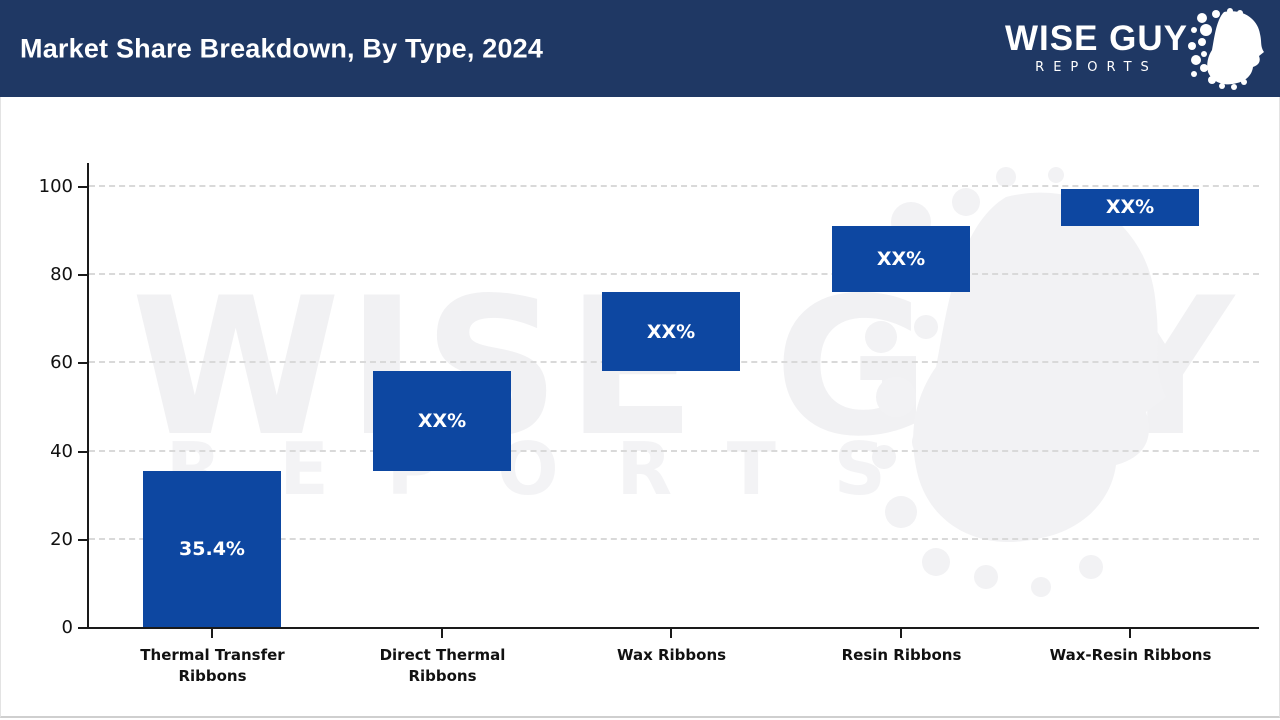 The width and height of the screenshot is (1280, 720). Describe the element at coordinates (61, 539) in the screenshot. I see `y-tick-label: 20` at that location.